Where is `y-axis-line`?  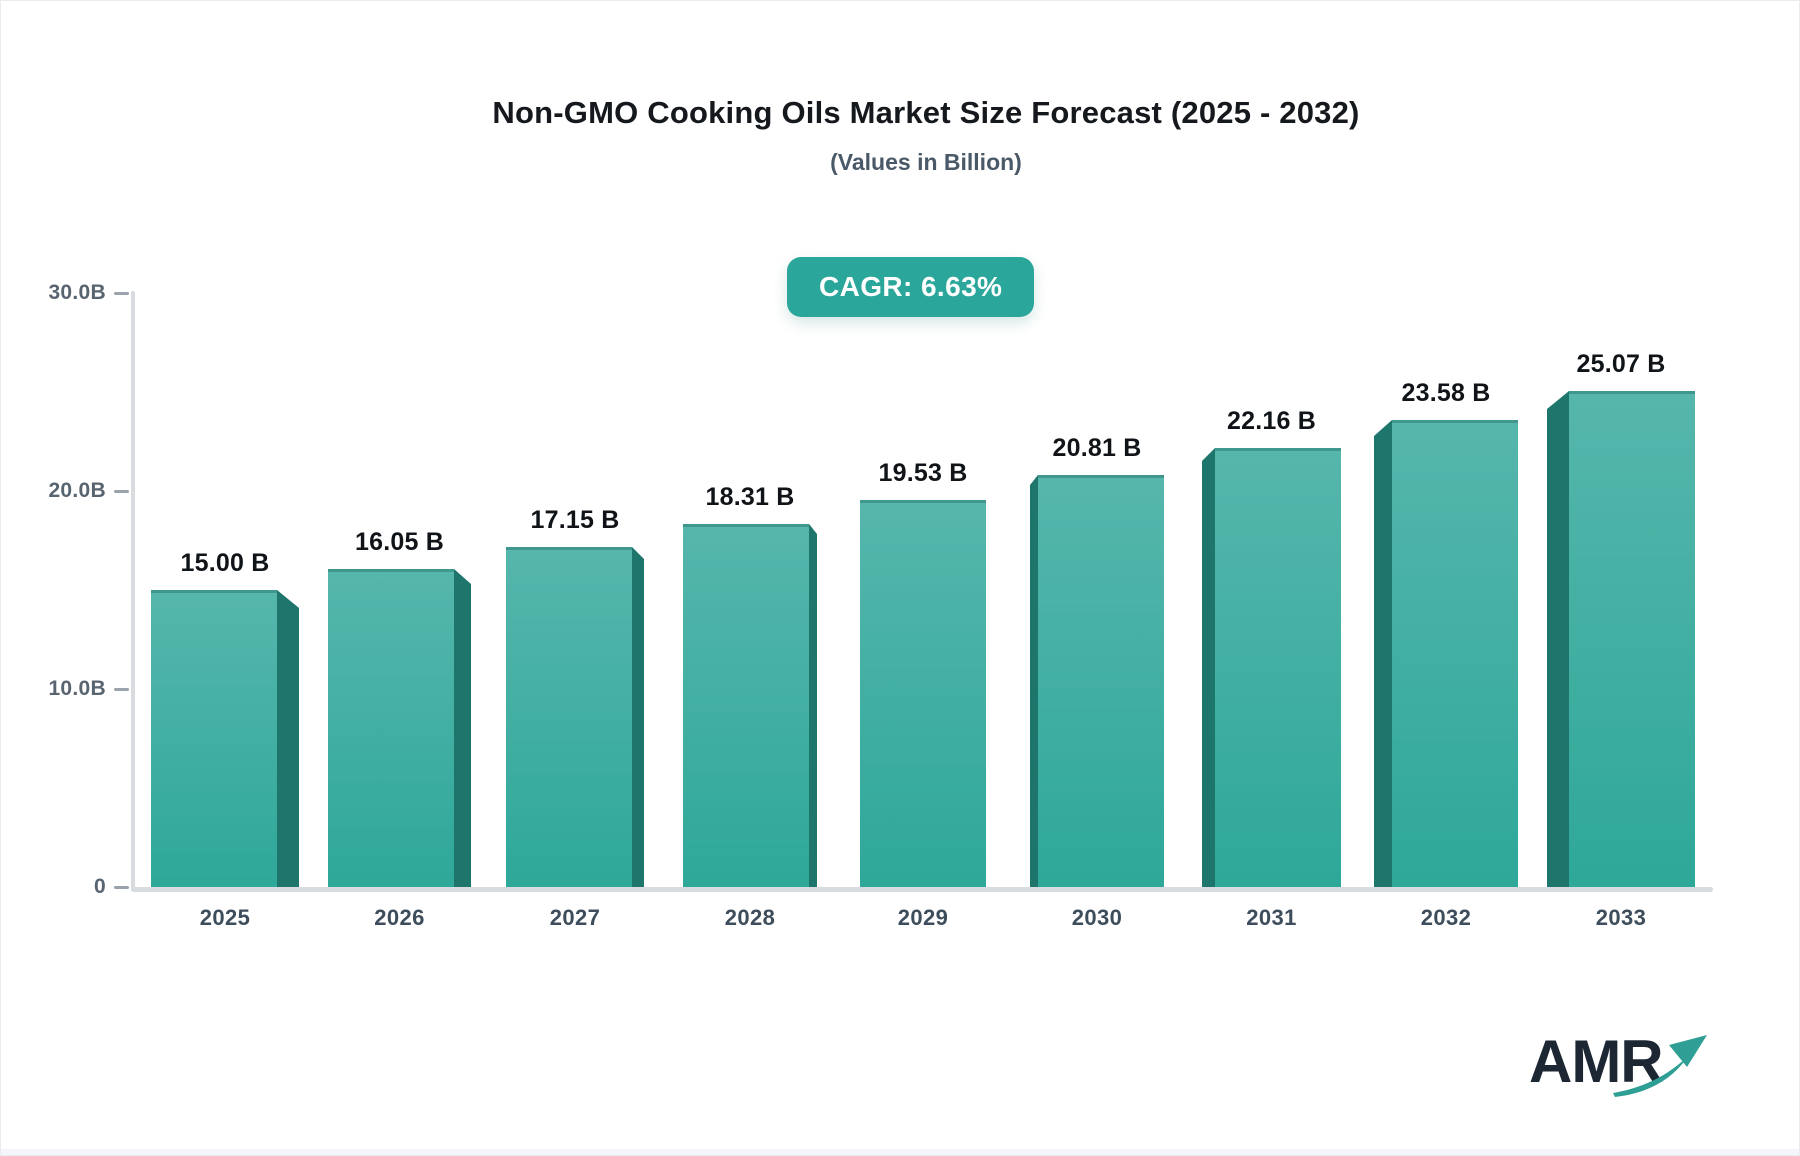 y-axis-line is located at coordinates (133, 591).